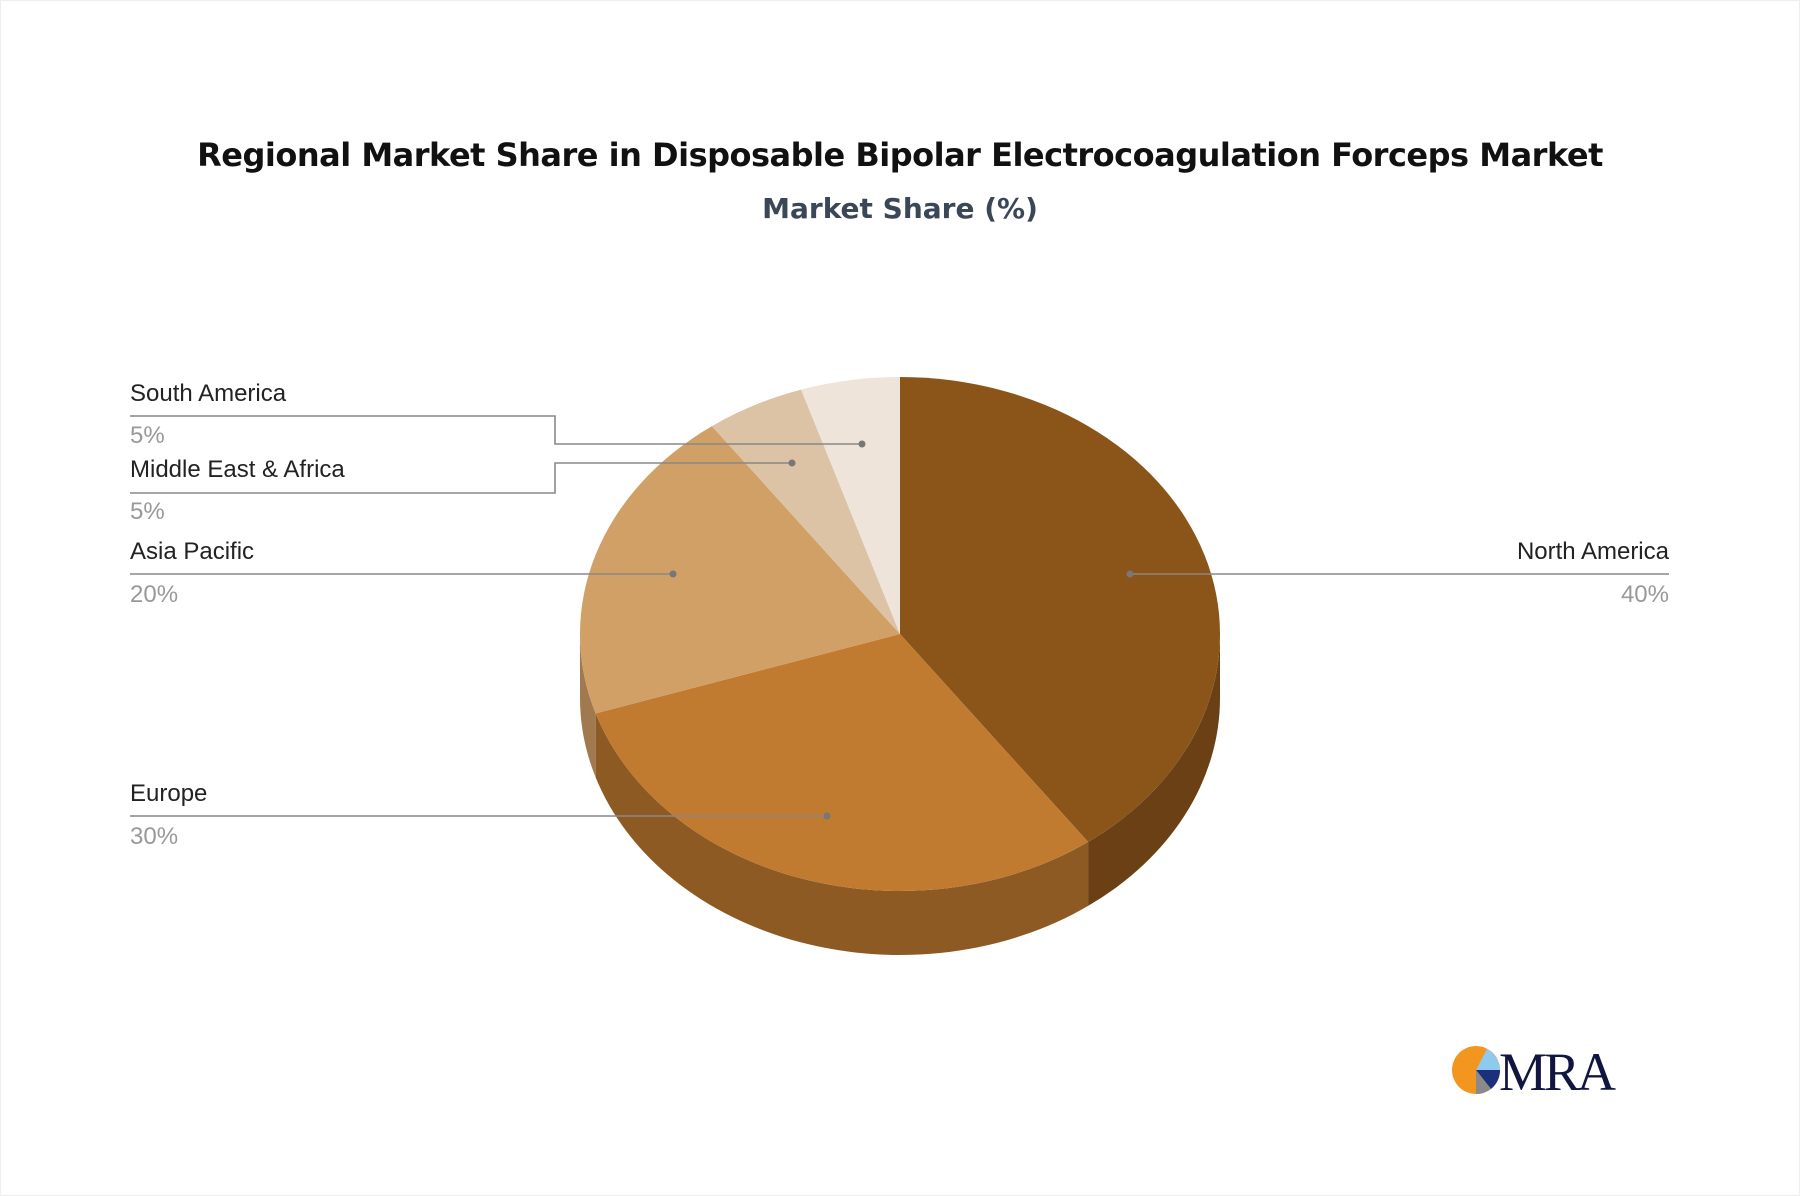 This screenshot has width=1800, height=1196. What do you see at coordinates (169, 793) in the screenshot?
I see `label-europe: Europe` at bounding box center [169, 793].